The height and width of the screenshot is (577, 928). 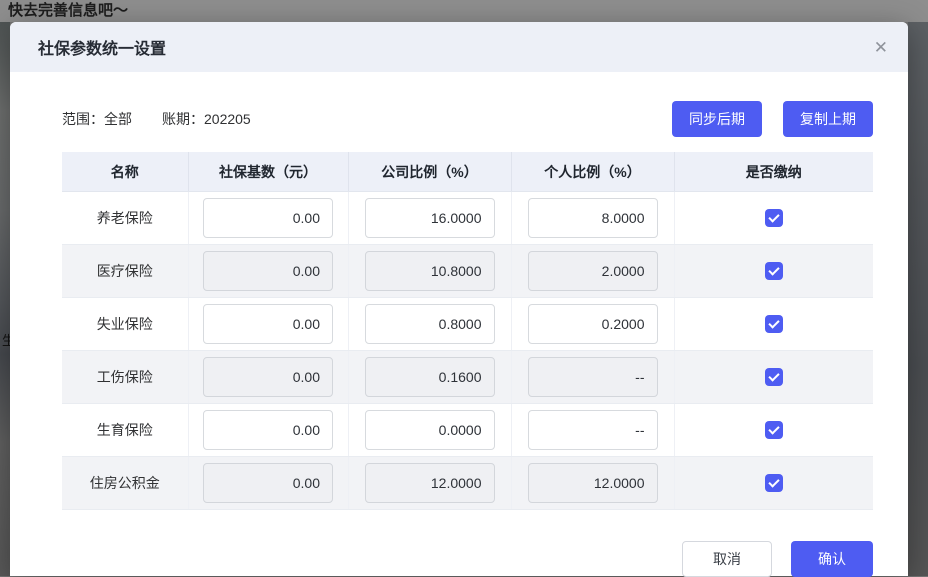 I want to click on background-left-strip: 生, so click(x=5, y=299).